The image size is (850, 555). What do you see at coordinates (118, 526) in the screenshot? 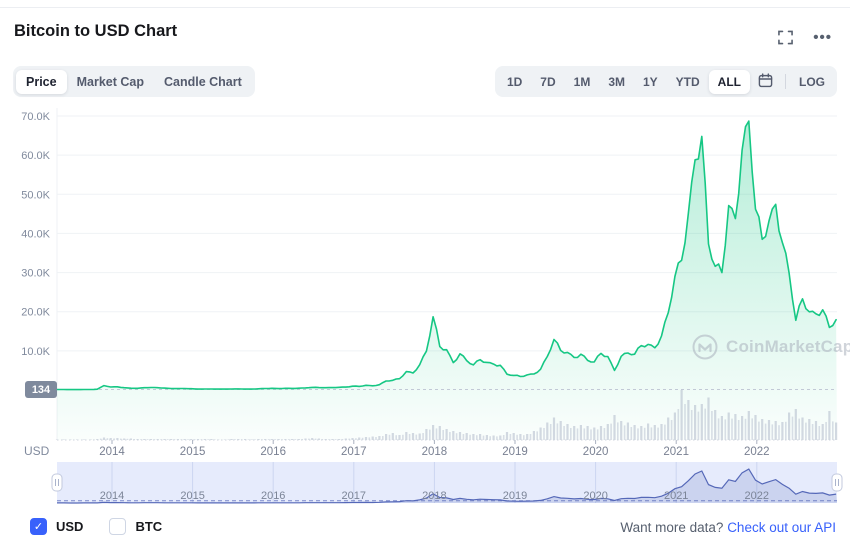
I see `unchecked-checkbox-icon` at bounding box center [118, 526].